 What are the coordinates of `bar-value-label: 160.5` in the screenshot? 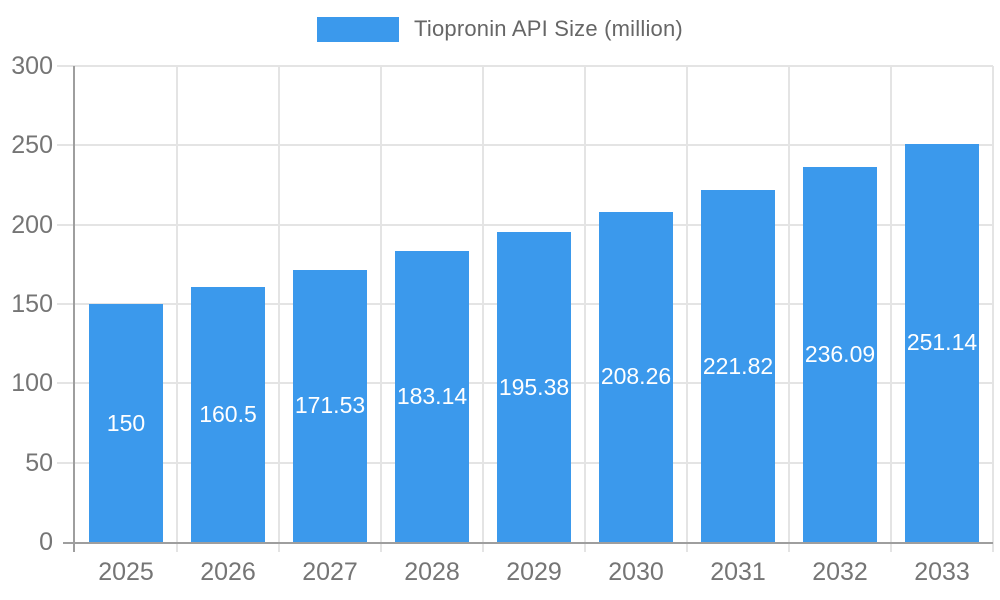 It's located at (228, 414).